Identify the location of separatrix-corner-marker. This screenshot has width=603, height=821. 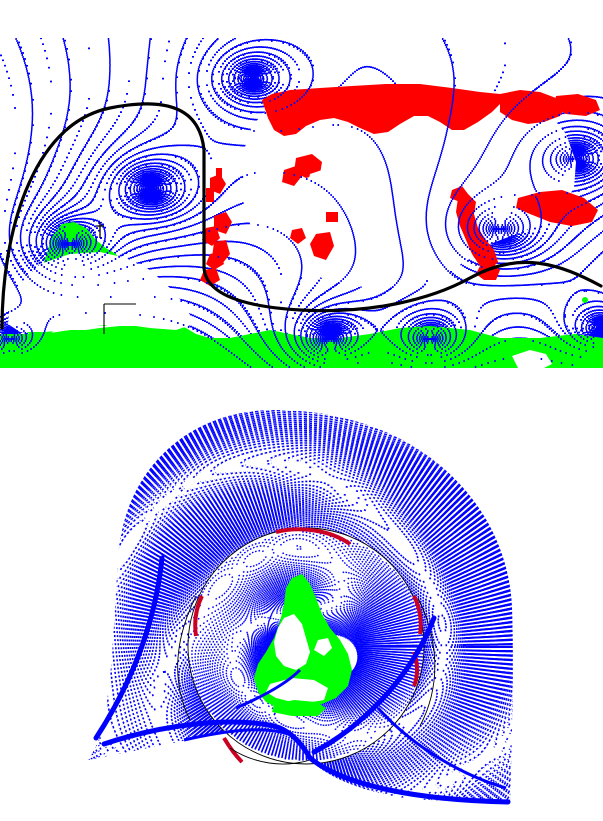
(100, 230).